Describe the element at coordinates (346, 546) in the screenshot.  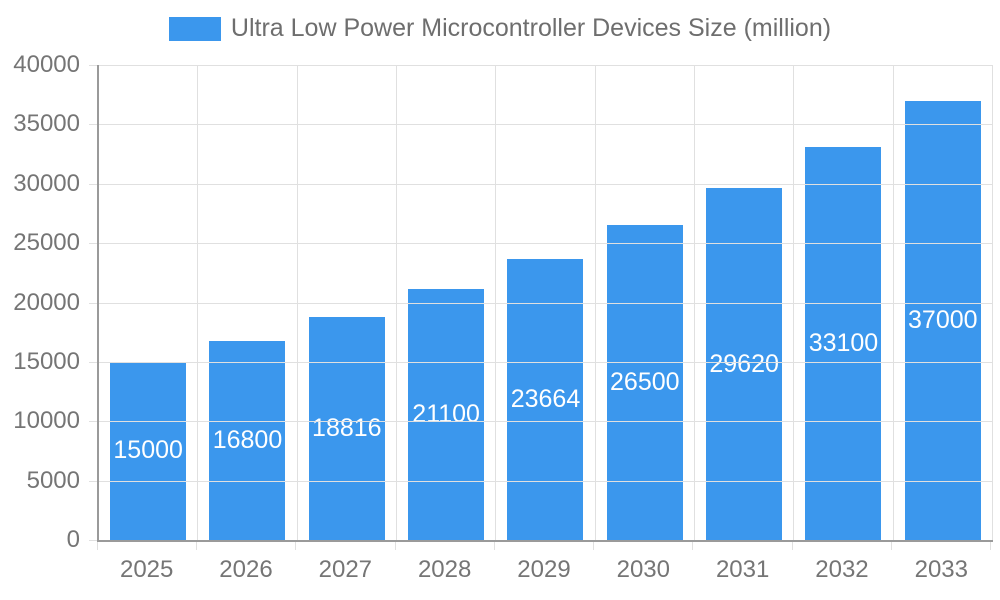
I see `x-tick-2027` at that location.